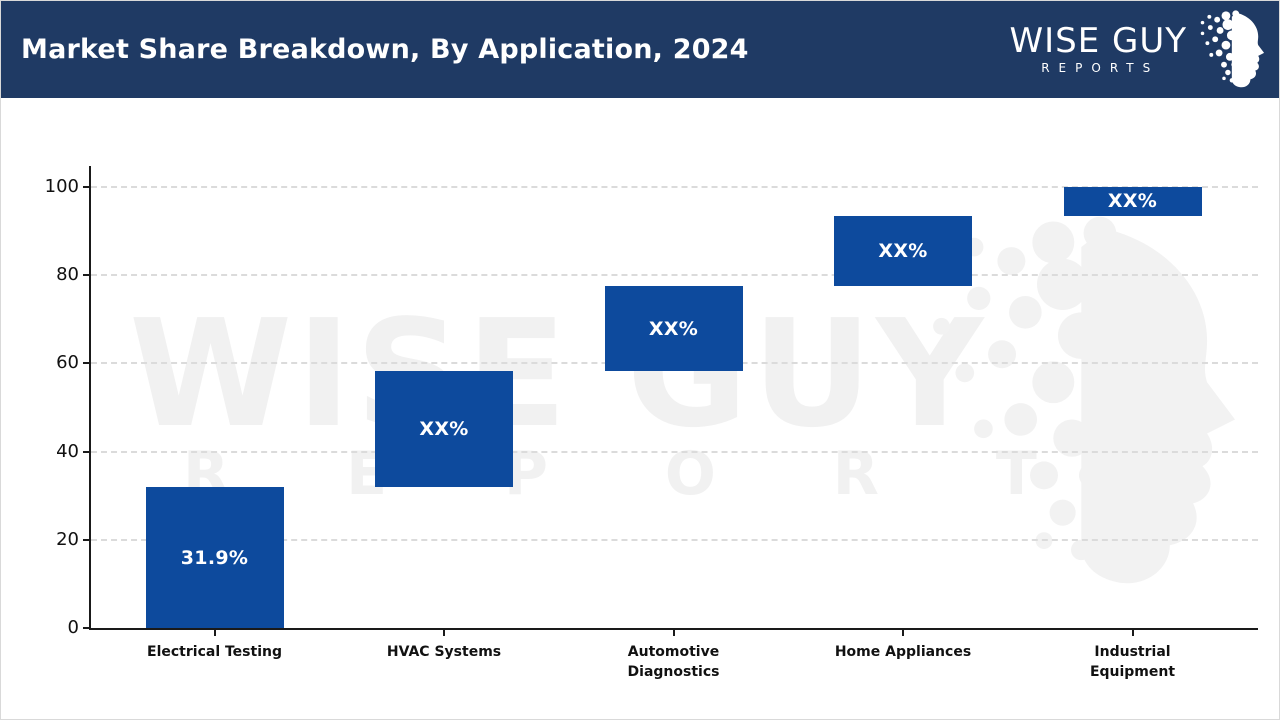 This screenshot has height=720, width=1280. What do you see at coordinates (444, 652) in the screenshot?
I see `category-label: HVAC Systems` at bounding box center [444, 652].